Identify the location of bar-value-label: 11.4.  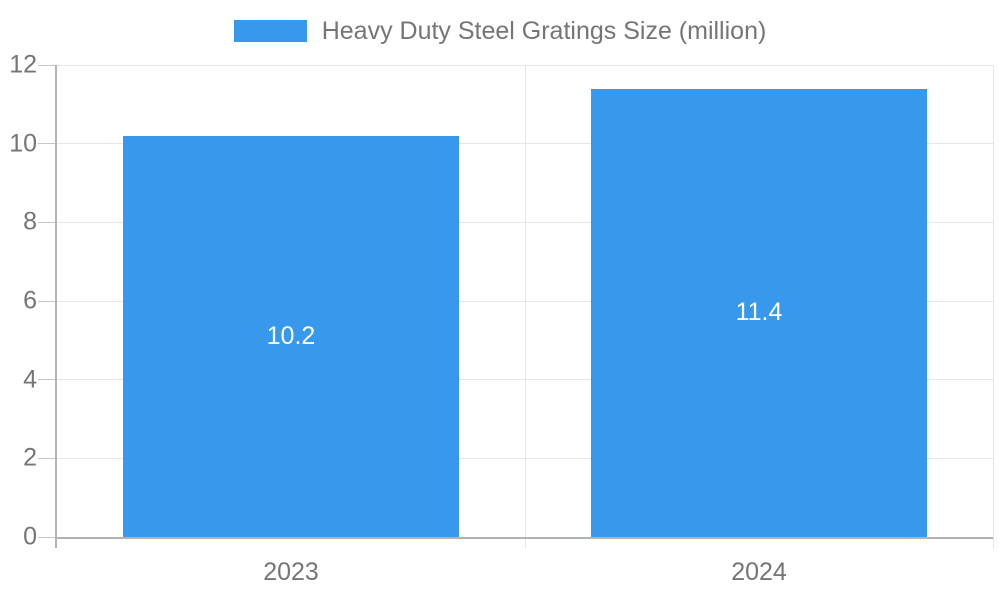
(759, 312).